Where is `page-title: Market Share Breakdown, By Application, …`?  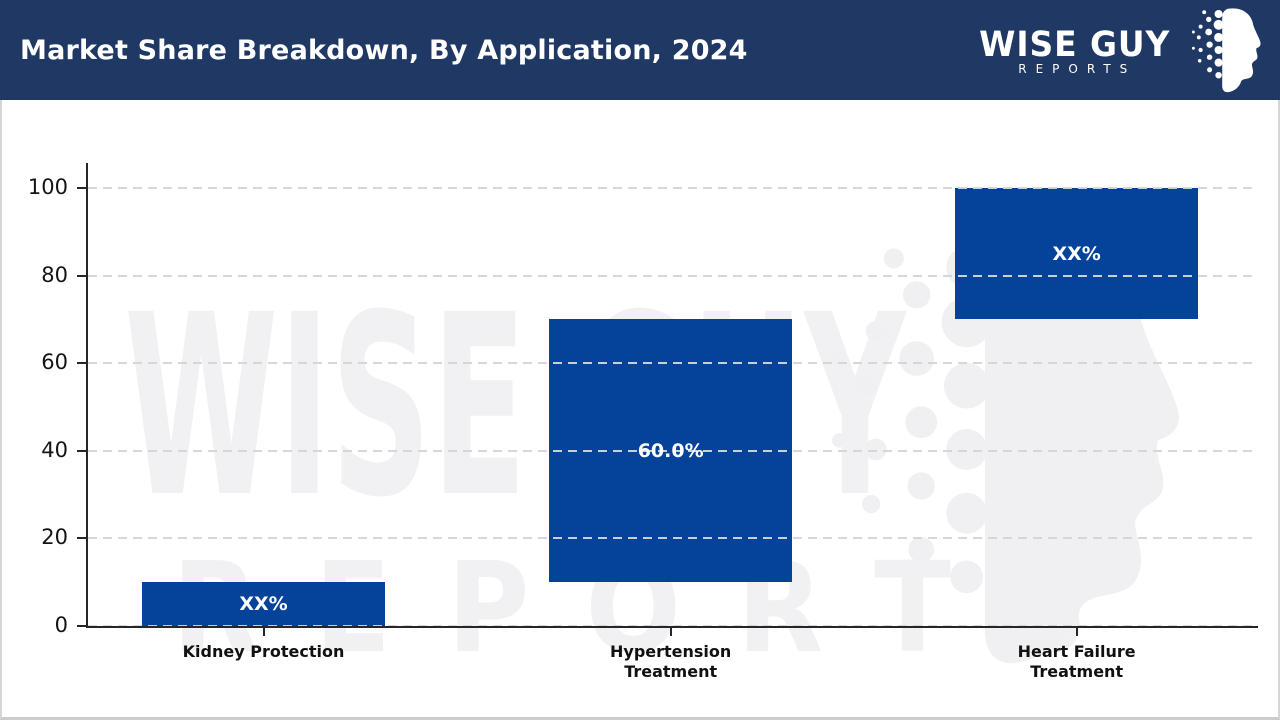 page-title: Market Share Breakdown, By Application, … is located at coordinates (384, 50).